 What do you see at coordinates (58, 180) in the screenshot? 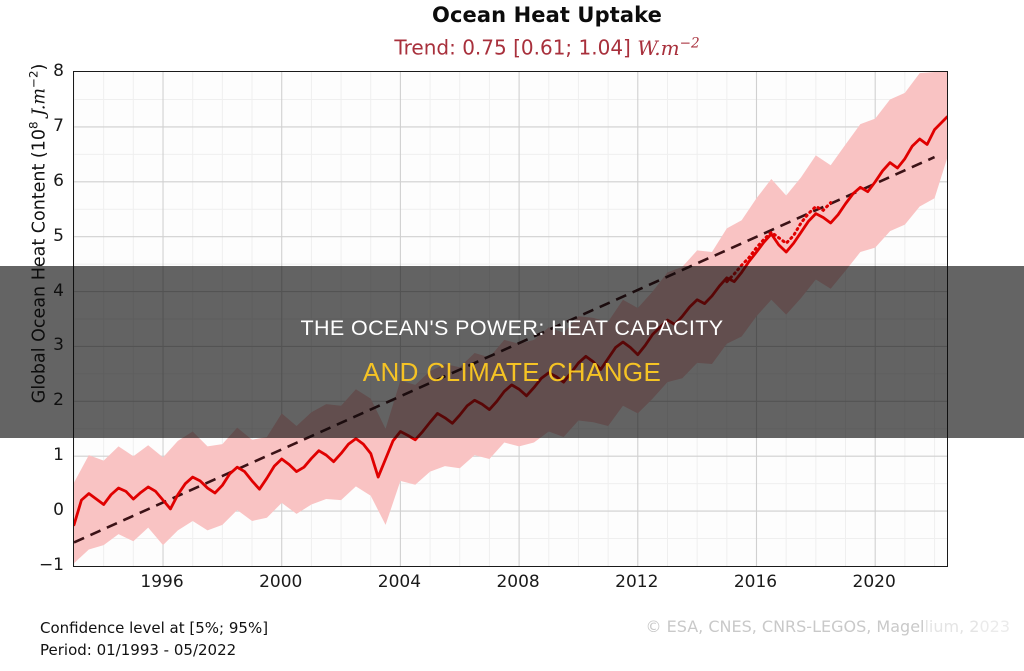
I see `y-tick-6: 6` at bounding box center [58, 180].